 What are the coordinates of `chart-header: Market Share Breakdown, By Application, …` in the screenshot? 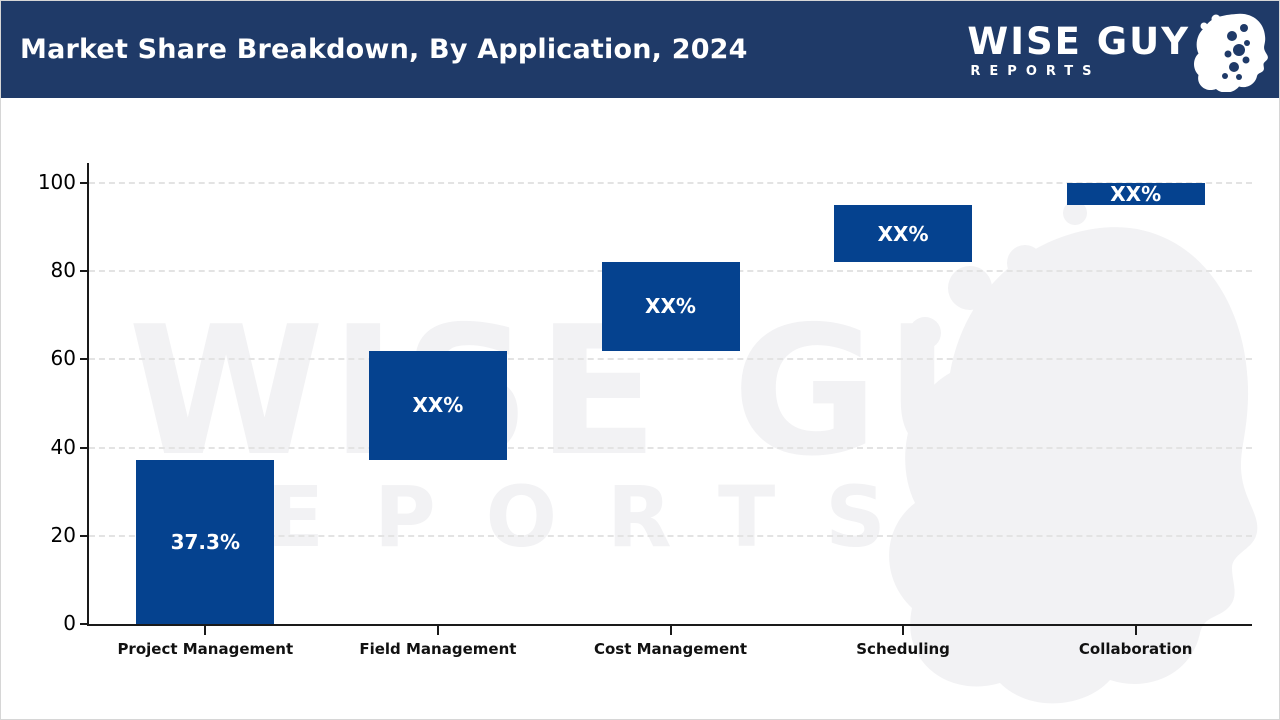 It's located at (640, 49).